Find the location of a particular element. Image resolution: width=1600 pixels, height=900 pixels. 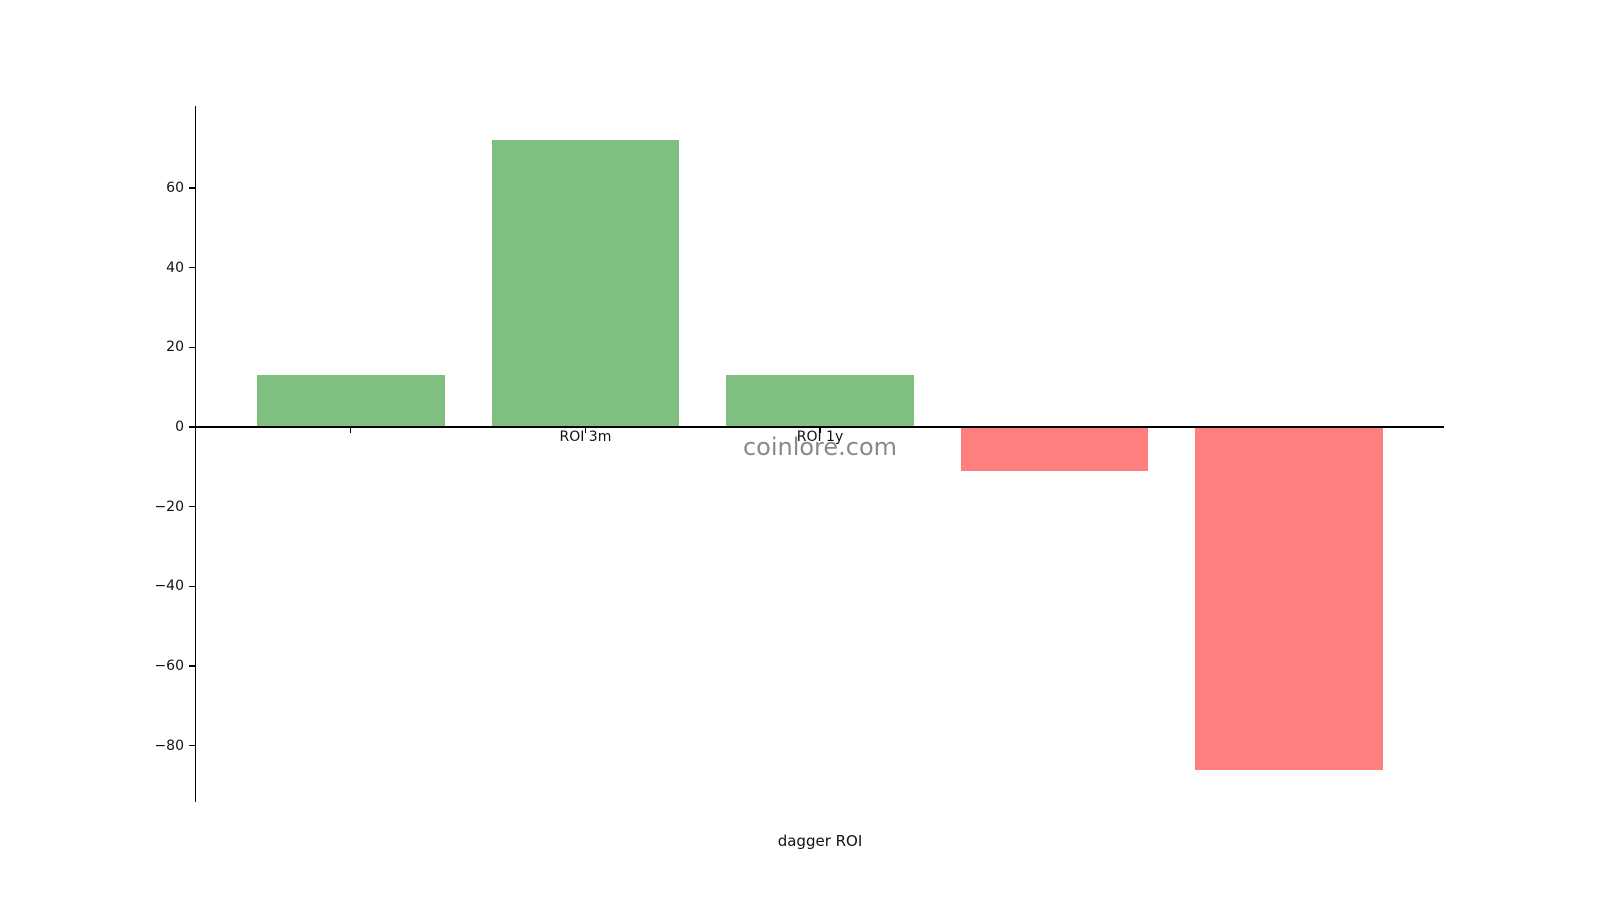

y-tick-label: 20 is located at coordinates (175, 347).